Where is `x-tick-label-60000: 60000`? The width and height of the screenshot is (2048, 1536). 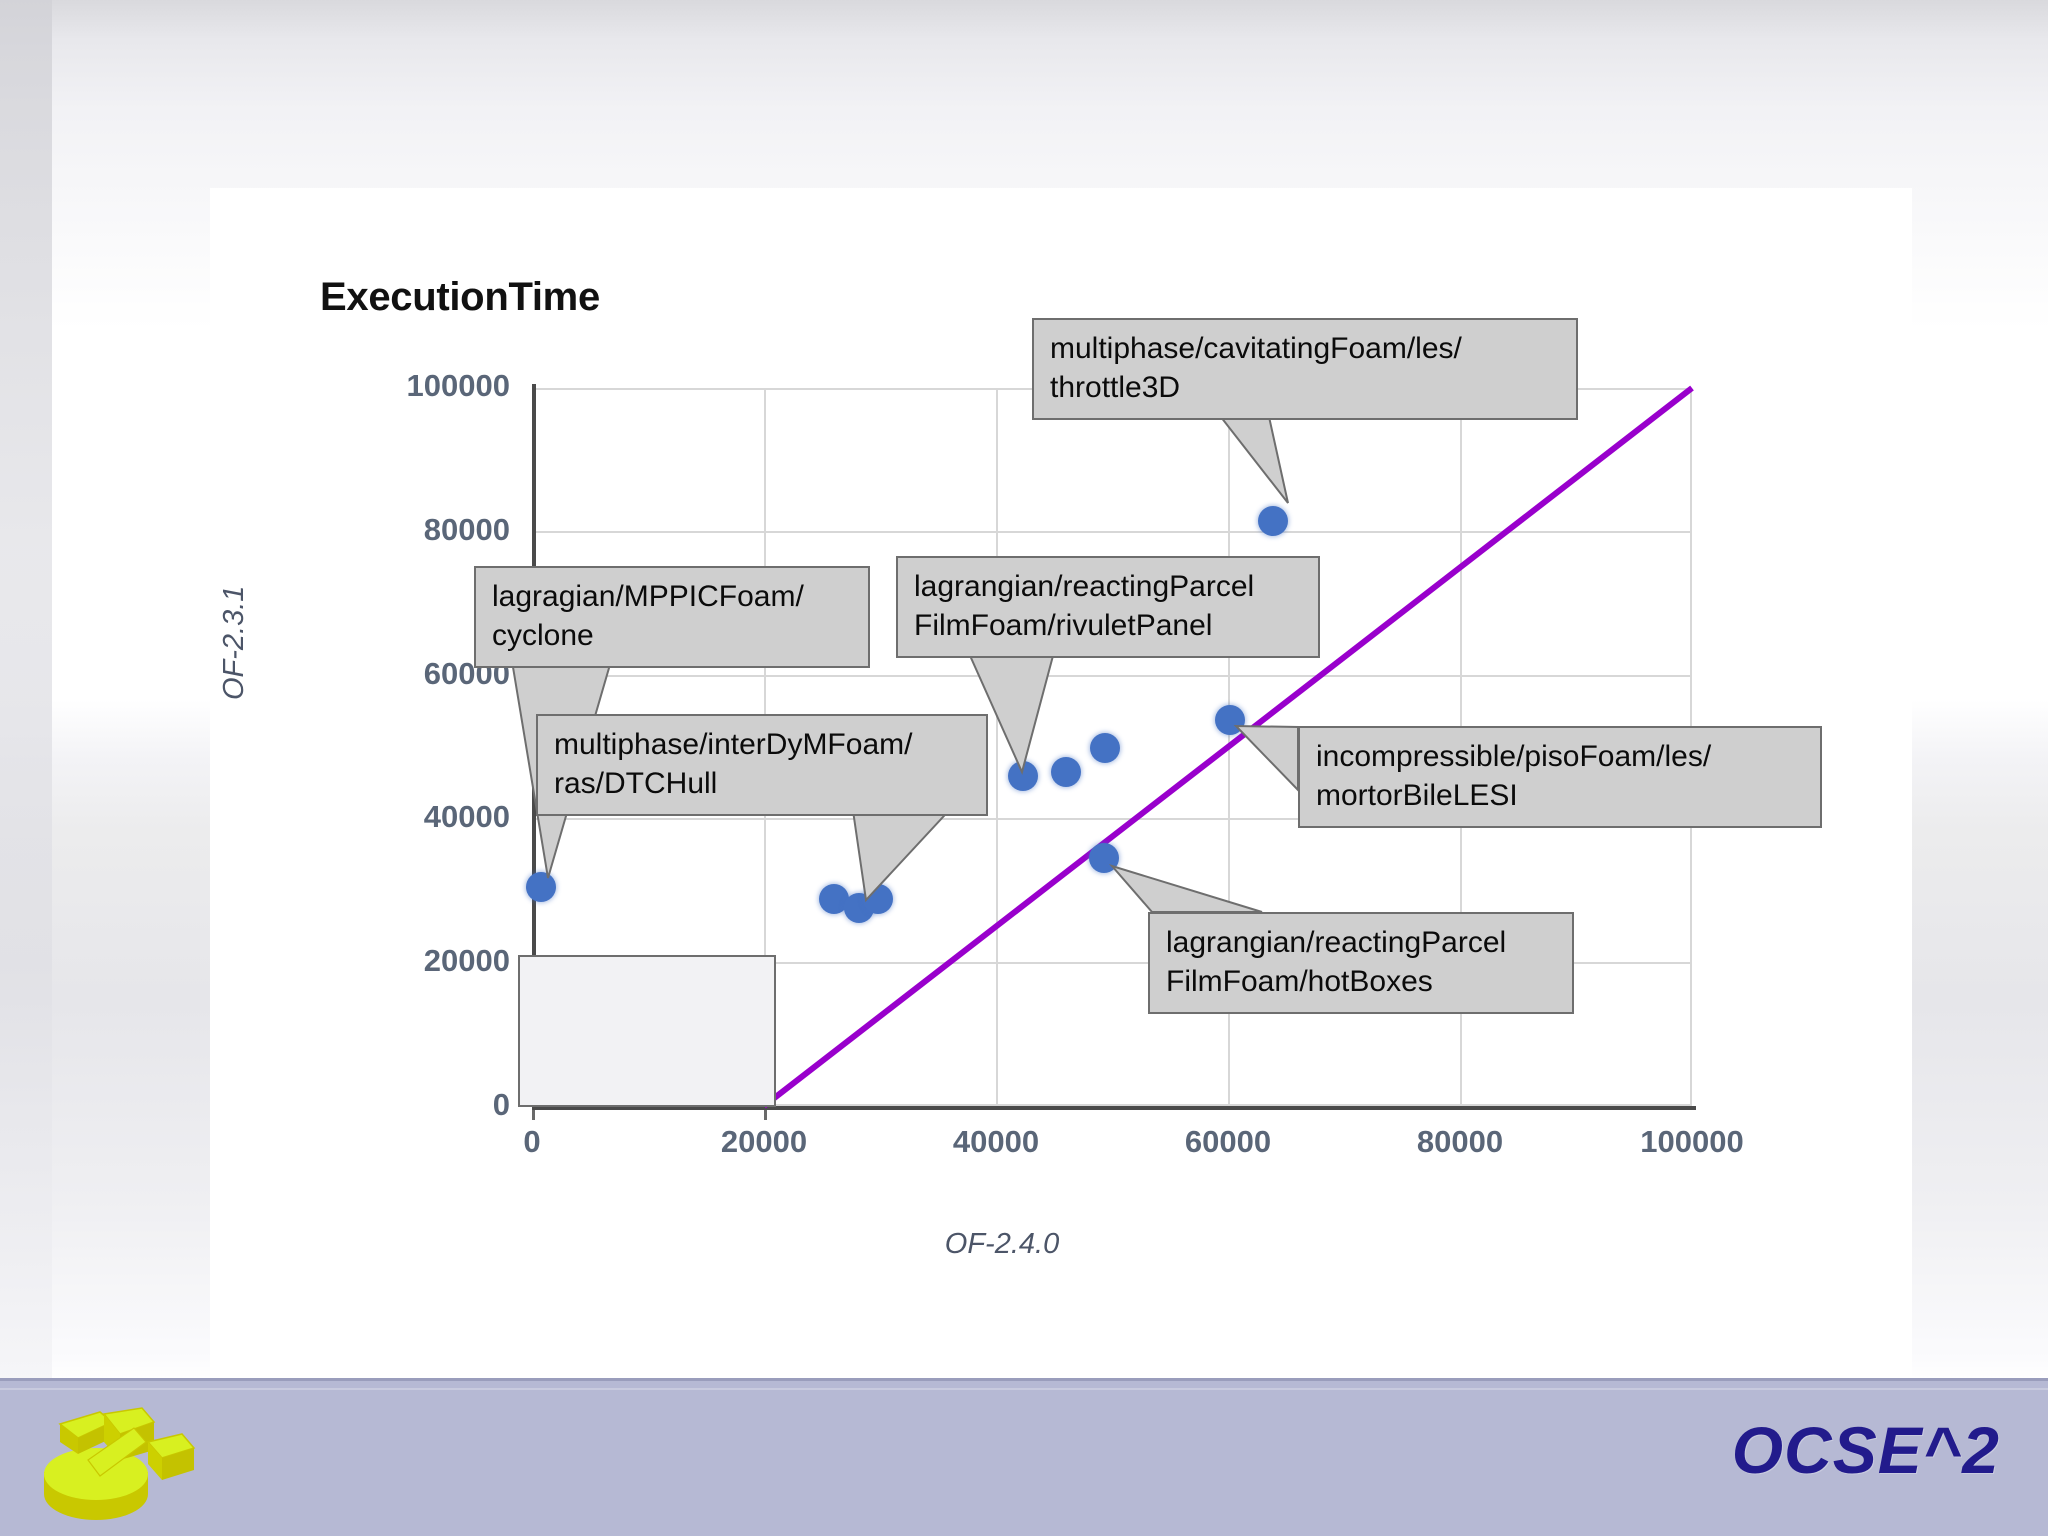 x-tick-label-60000: 60000 is located at coordinates (1228, 1141).